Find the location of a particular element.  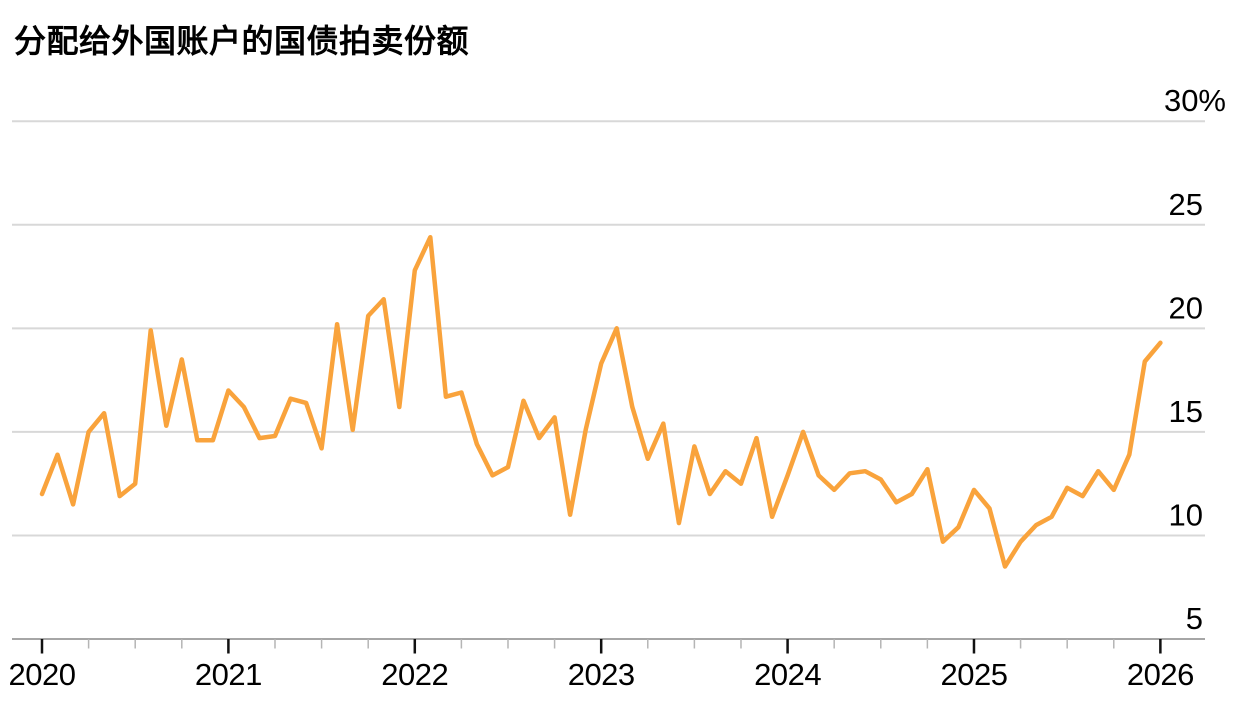

x-axis-label: 2020 is located at coordinates (42, 674).